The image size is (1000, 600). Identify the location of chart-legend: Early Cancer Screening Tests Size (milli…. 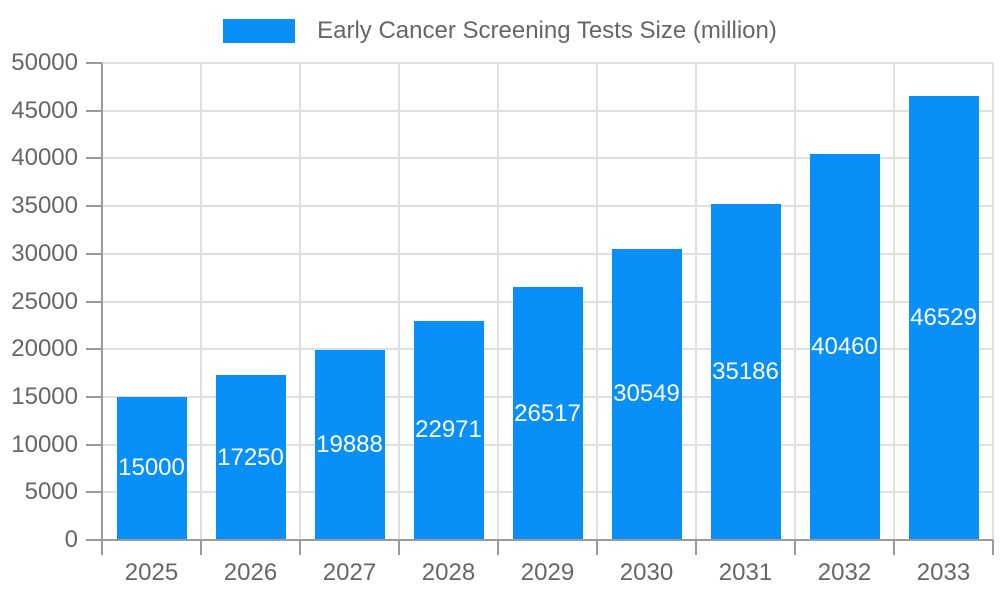
(500, 31).